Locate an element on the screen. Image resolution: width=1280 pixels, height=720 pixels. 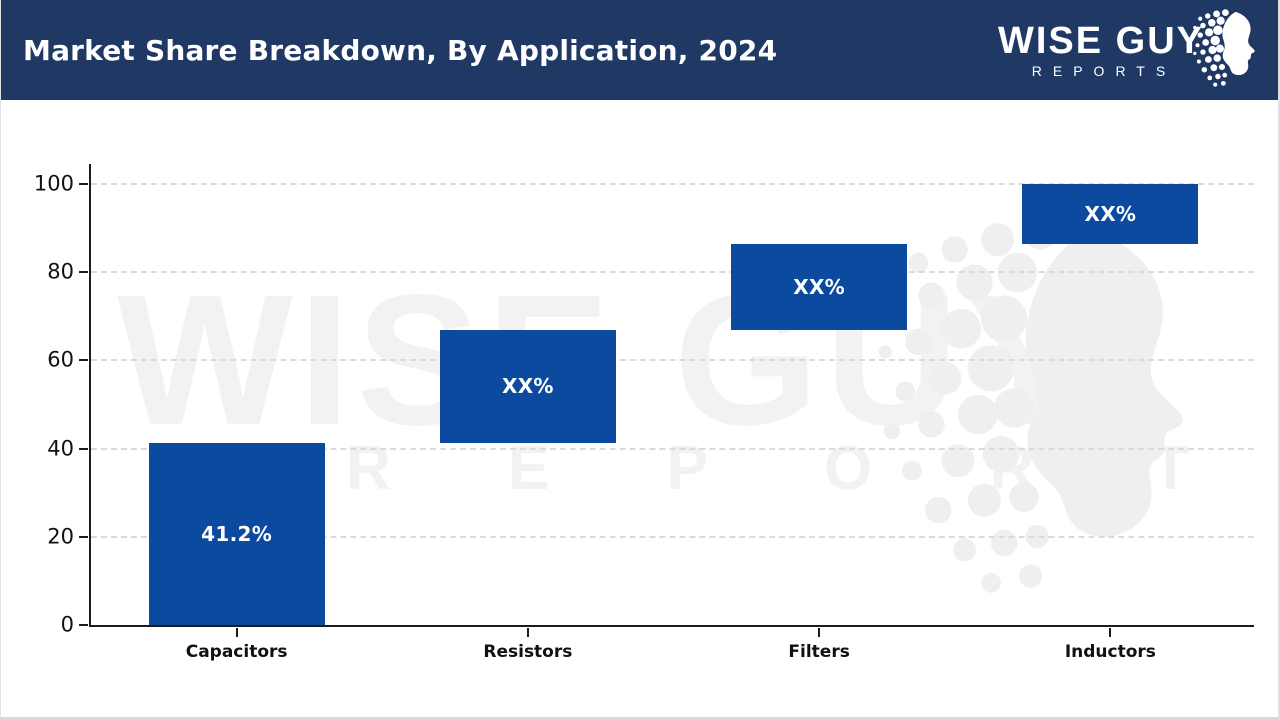
wiseguy-head-icon is located at coordinates (1223, 48).